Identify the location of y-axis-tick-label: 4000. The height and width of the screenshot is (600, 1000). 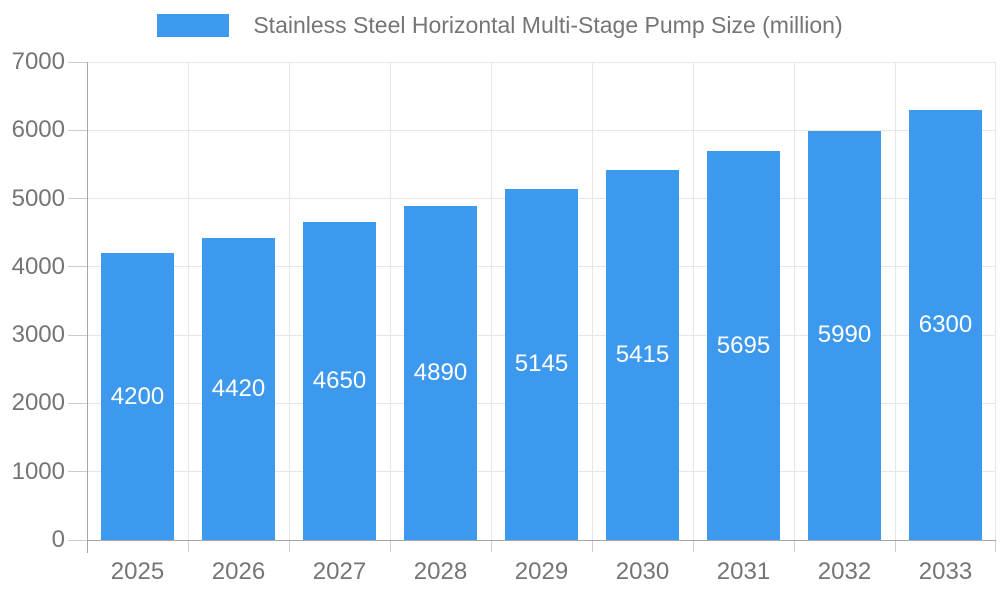
(38, 266).